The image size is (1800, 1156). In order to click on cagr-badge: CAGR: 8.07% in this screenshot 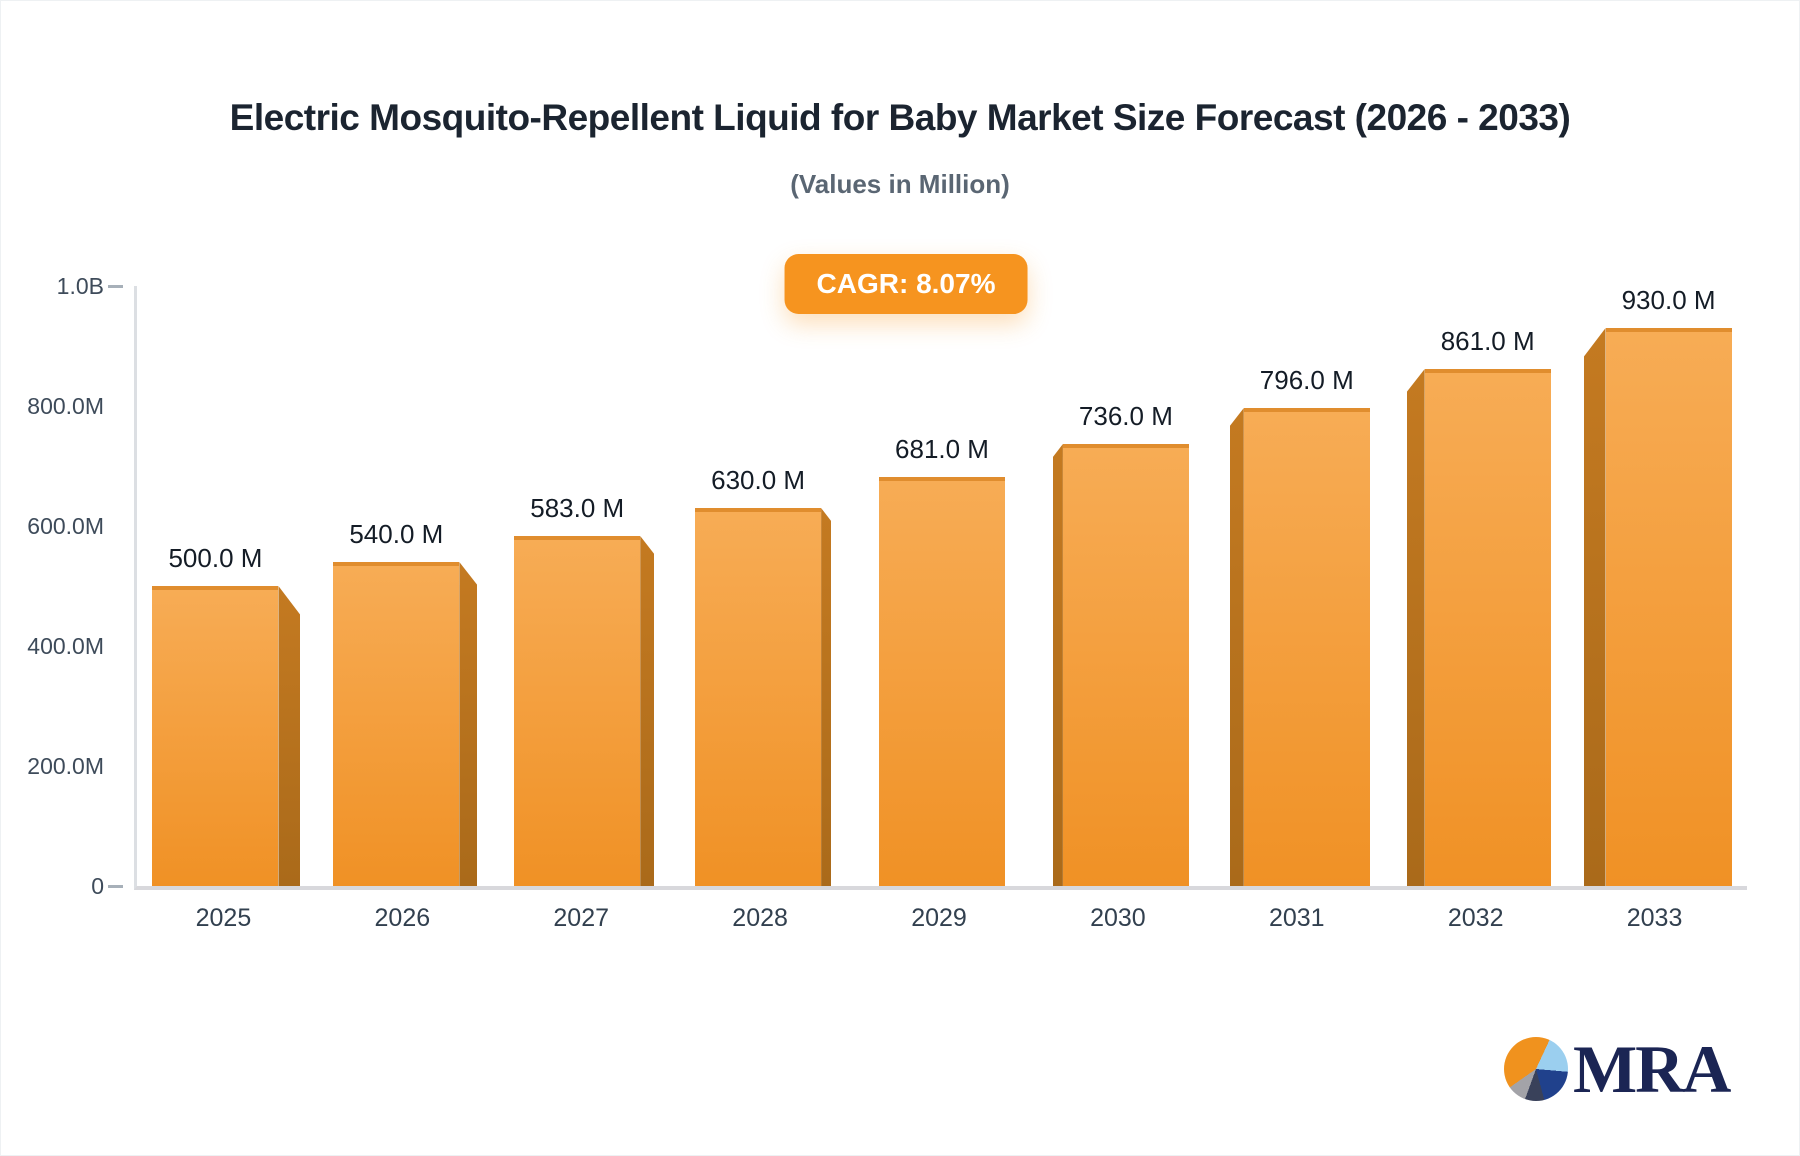, I will do `click(906, 284)`.